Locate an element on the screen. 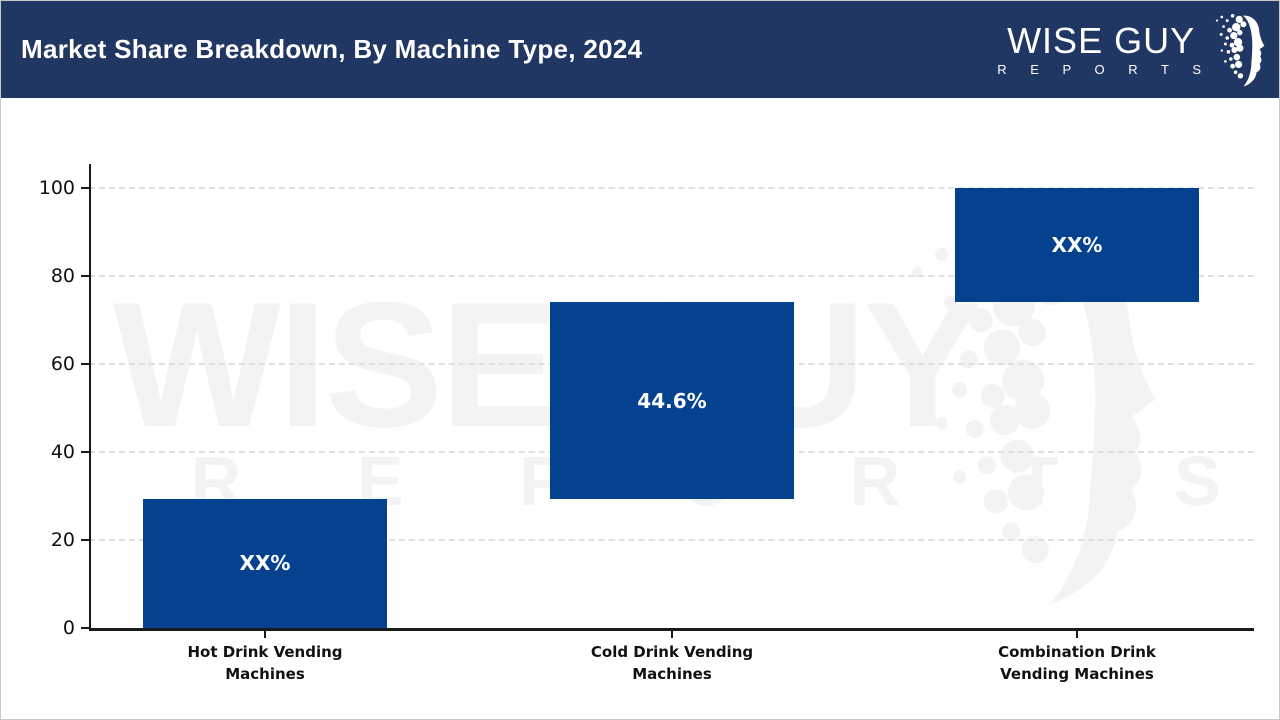 This screenshot has width=1280, height=720. logo-text: WISE GUY R E P O R T S is located at coordinates (1101, 48).